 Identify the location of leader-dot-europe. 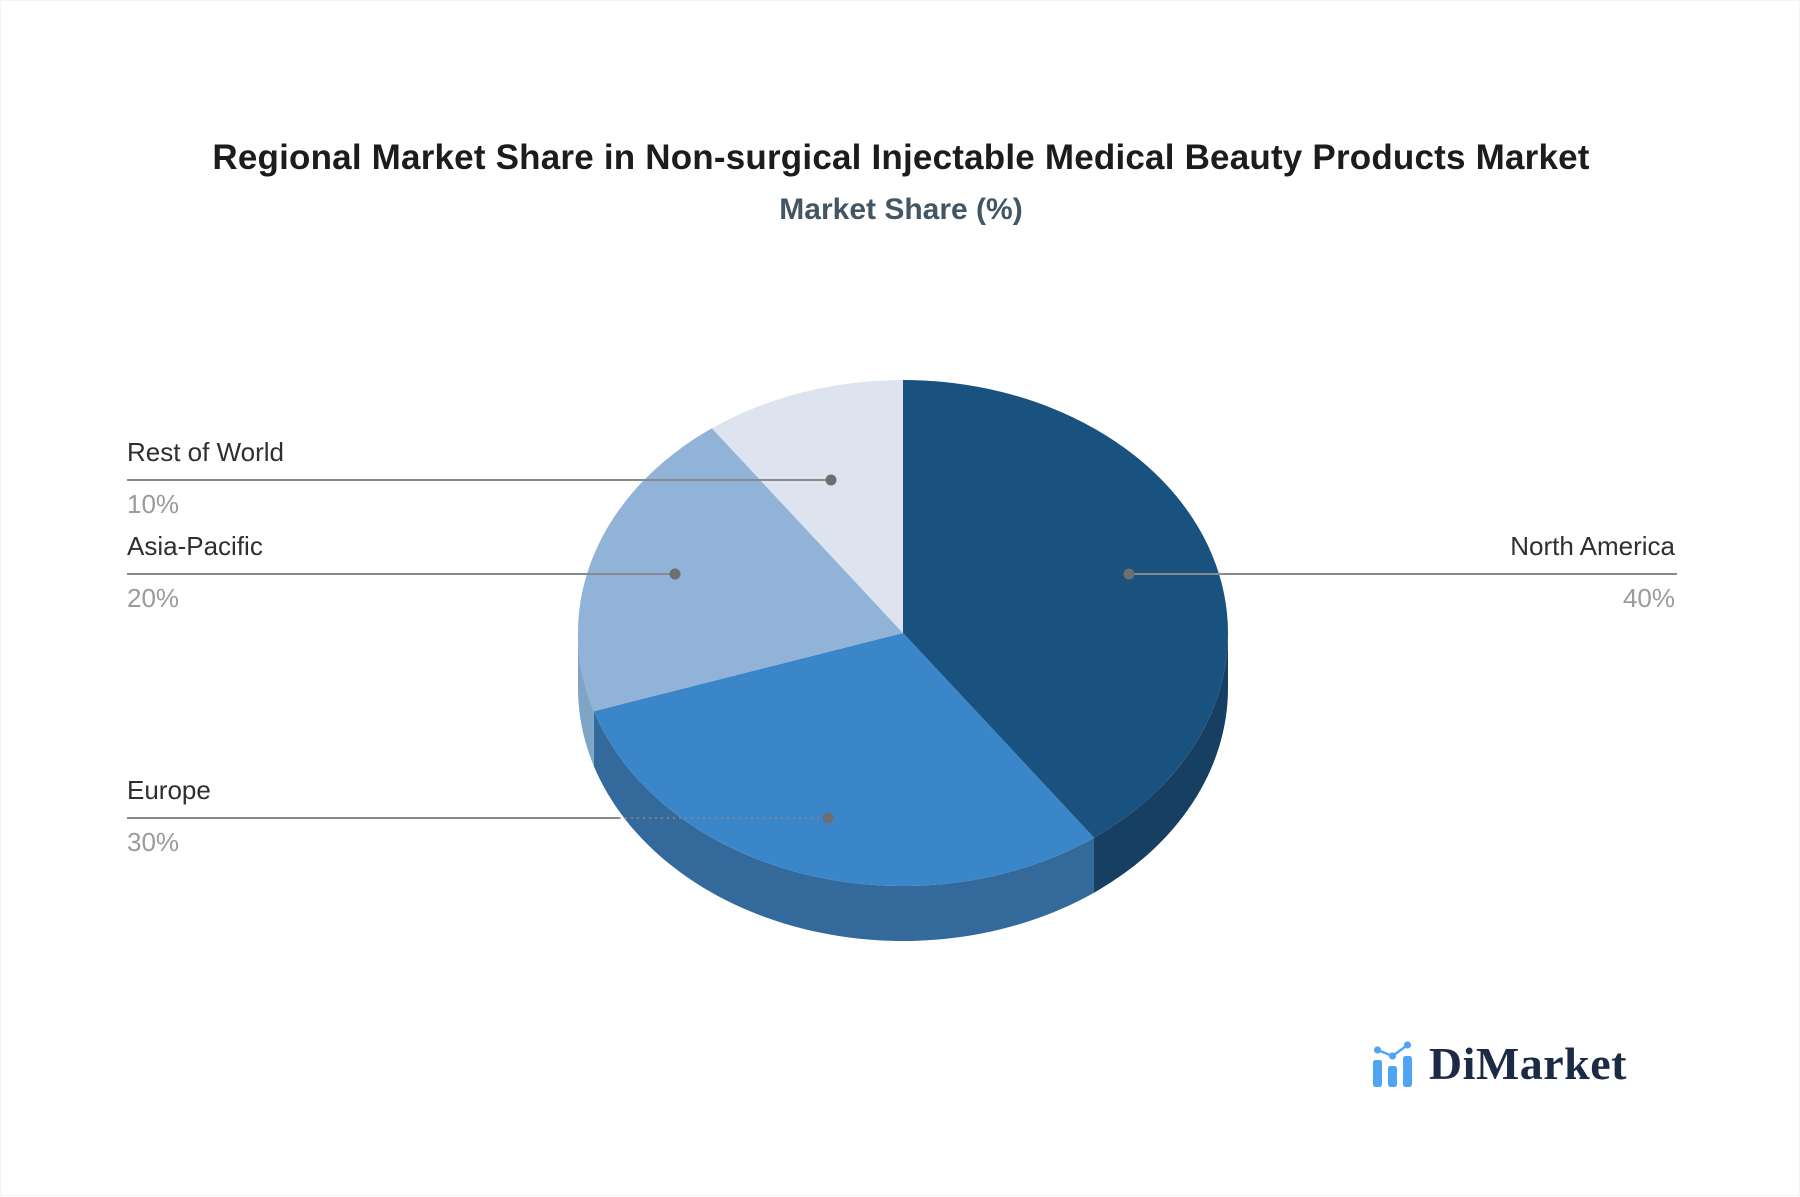
(828, 818).